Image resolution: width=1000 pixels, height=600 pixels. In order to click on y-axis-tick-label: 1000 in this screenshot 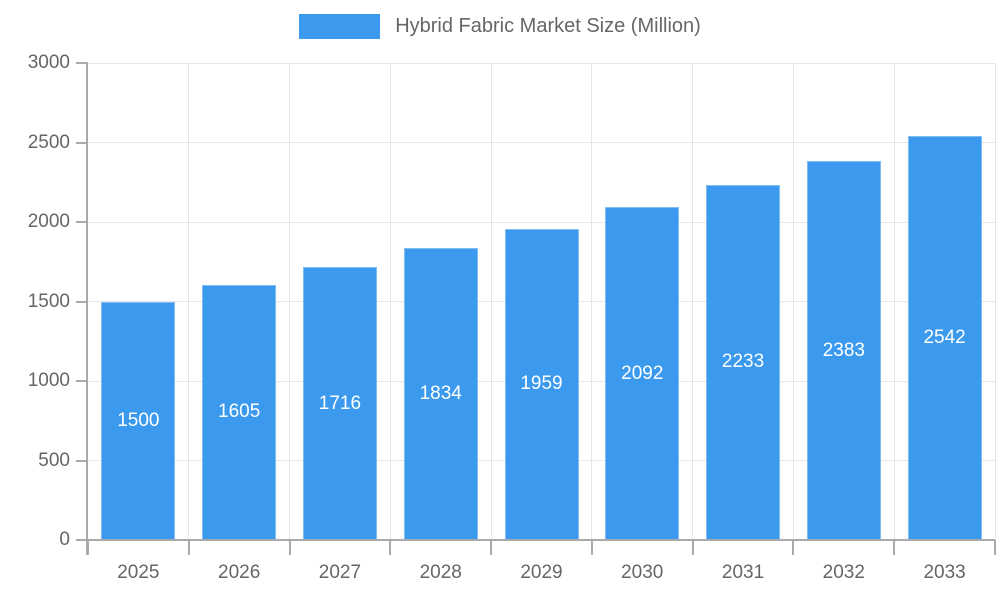, I will do `click(48, 380)`.